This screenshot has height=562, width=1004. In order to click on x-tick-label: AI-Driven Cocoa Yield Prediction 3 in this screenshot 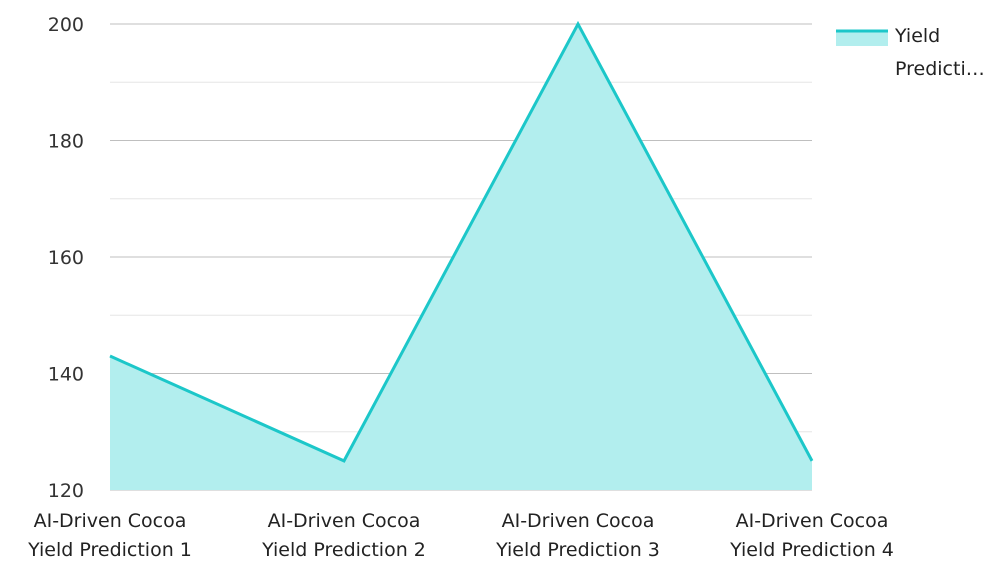, I will do `click(577, 535)`.